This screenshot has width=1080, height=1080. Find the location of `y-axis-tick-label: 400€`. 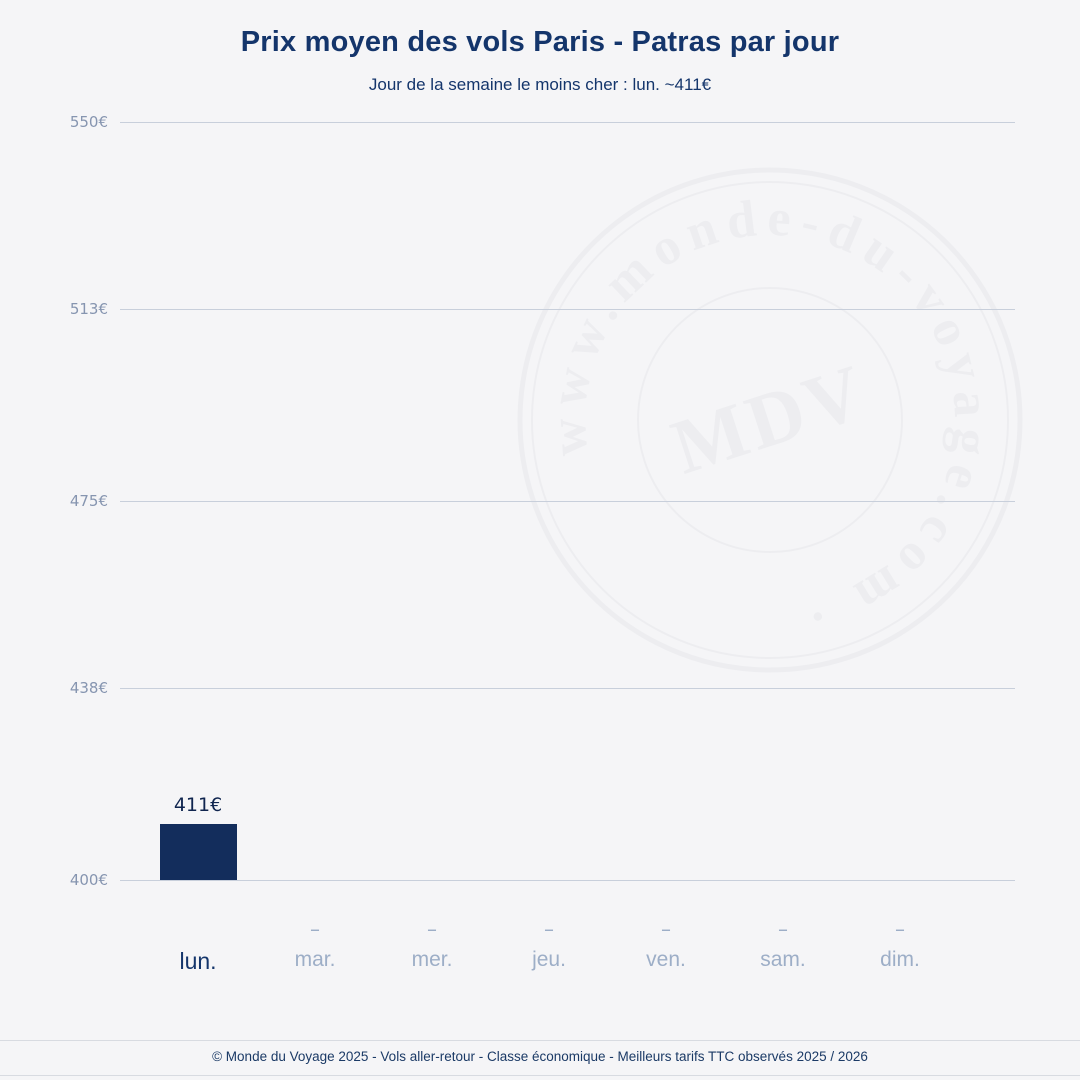

y-axis-tick-label: 400€ is located at coordinates (88, 880).